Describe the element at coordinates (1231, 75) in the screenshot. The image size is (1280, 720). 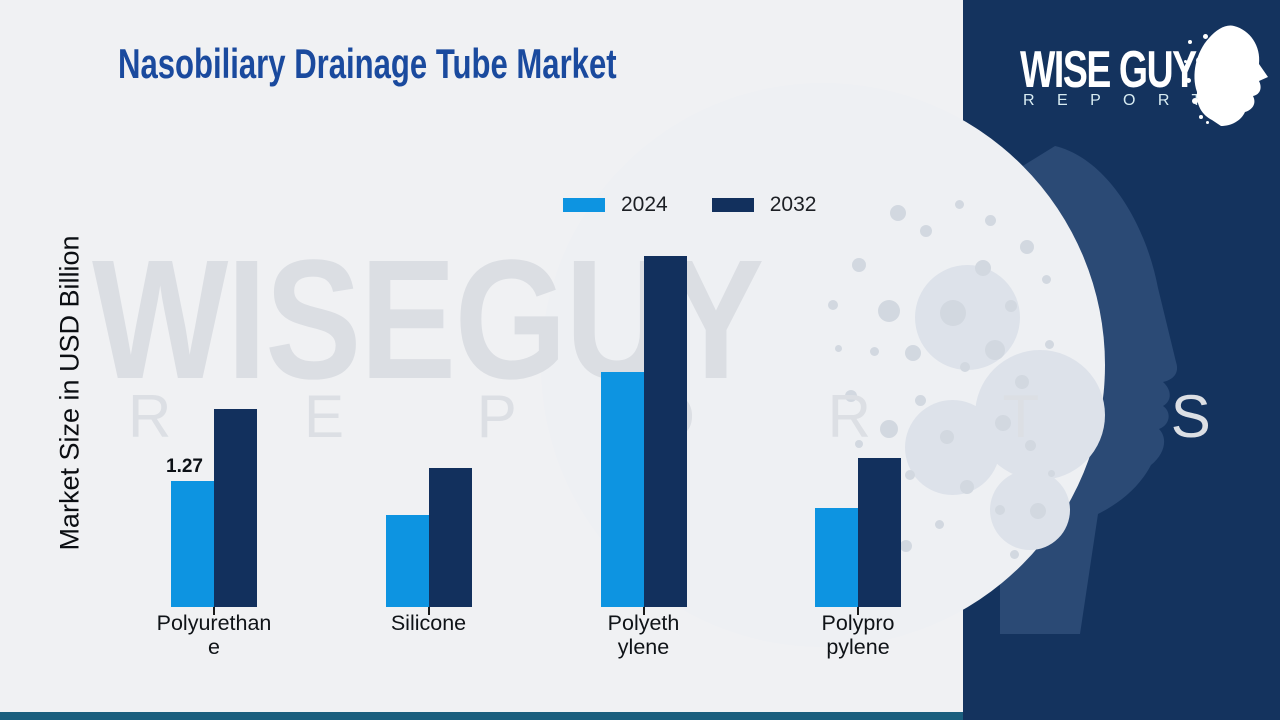
I see `logo-face-icon` at that location.